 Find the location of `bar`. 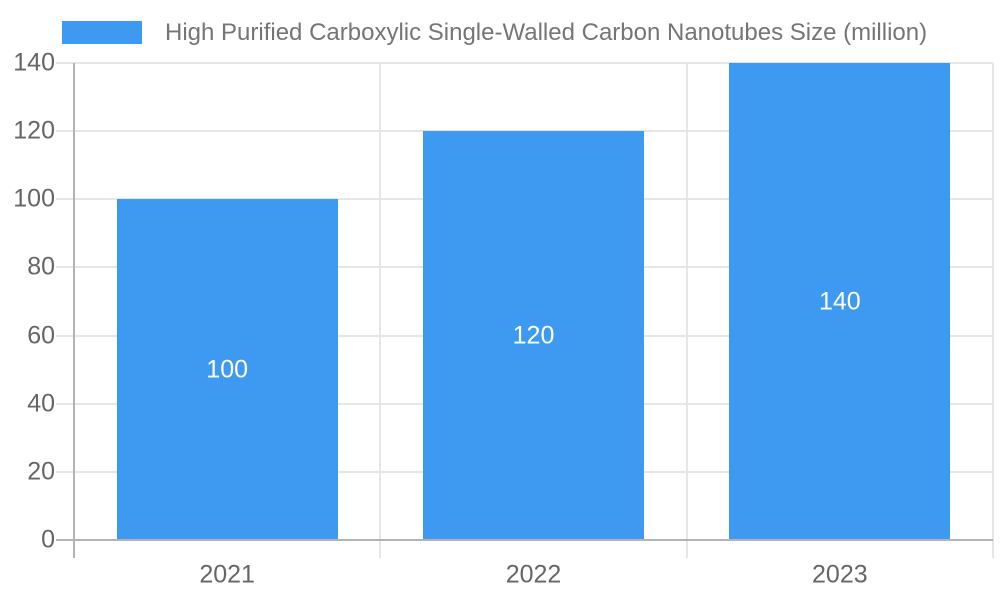

bar is located at coordinates (227, 369).